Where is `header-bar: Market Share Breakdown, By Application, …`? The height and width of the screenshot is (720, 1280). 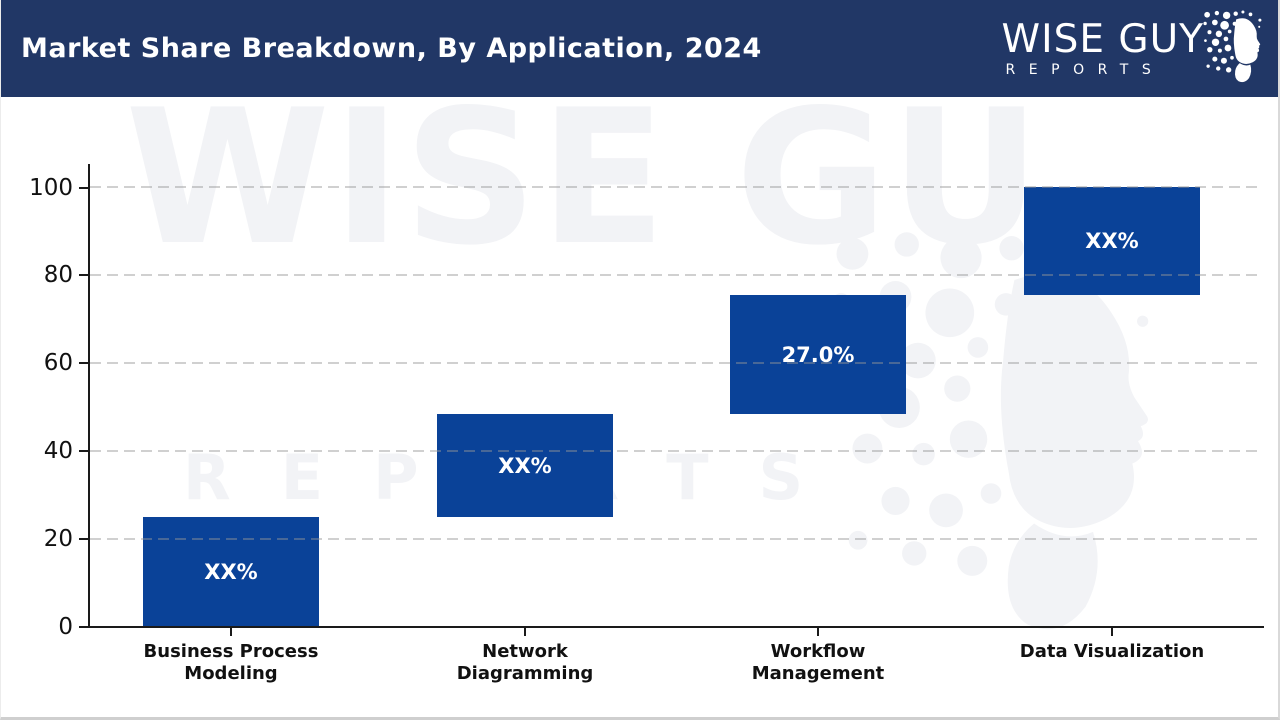
header-bar: Market Share Breakdown, By Application, … is located at coordinates (639, 48).